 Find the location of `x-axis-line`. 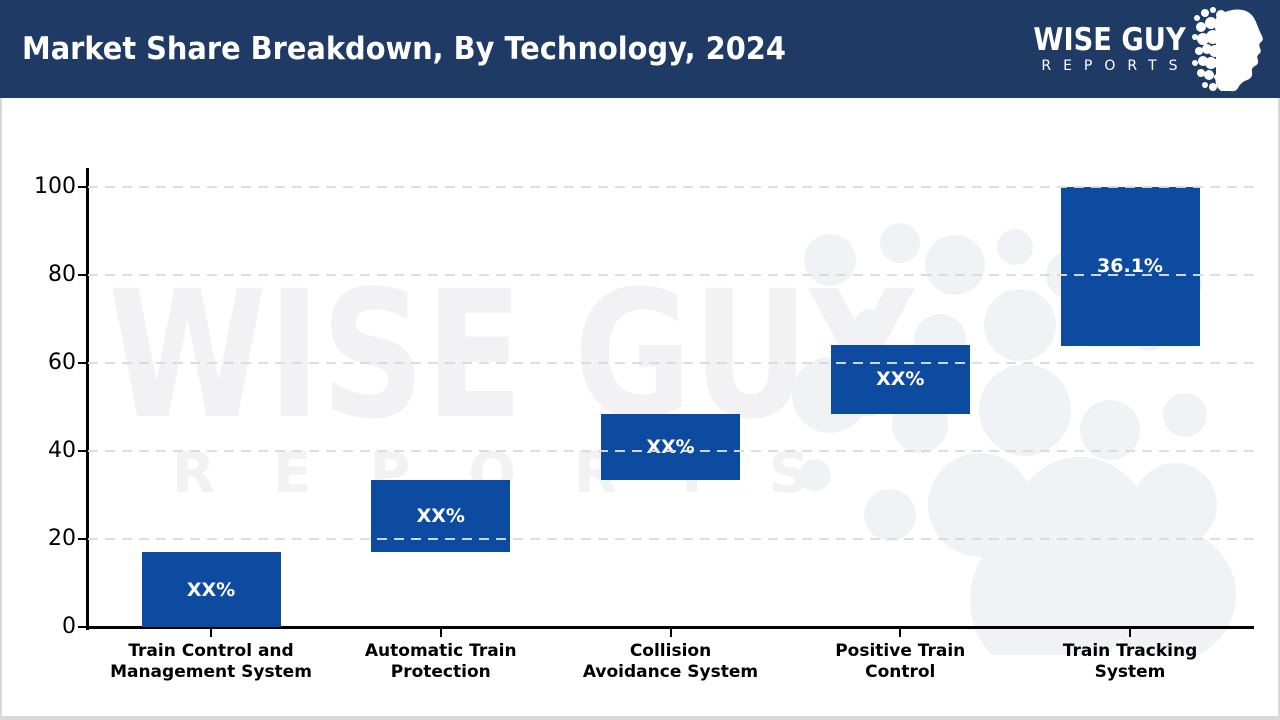

x-axis-line is located at coordinates (670, 627).